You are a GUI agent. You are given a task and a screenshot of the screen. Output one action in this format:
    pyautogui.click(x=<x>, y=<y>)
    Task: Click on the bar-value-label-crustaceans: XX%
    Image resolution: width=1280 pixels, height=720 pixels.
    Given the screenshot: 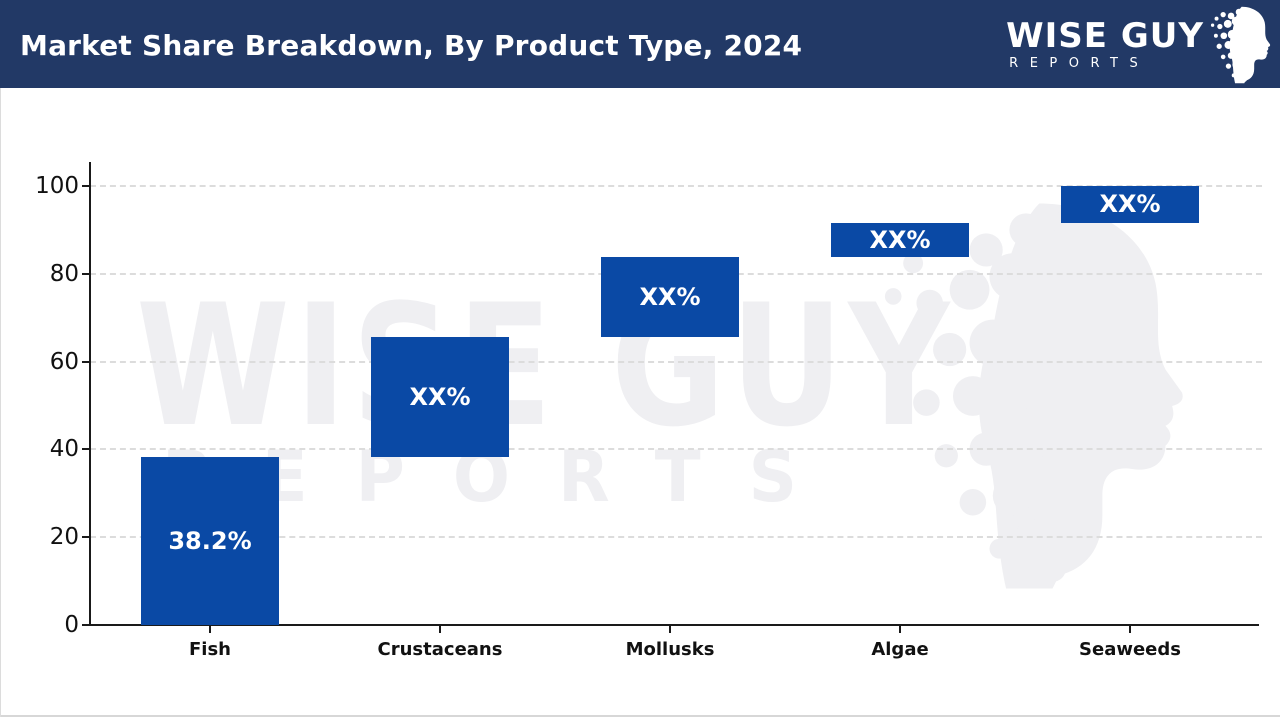 What is the action you would take?
    pyautogui.click(x=440, y=396)
    